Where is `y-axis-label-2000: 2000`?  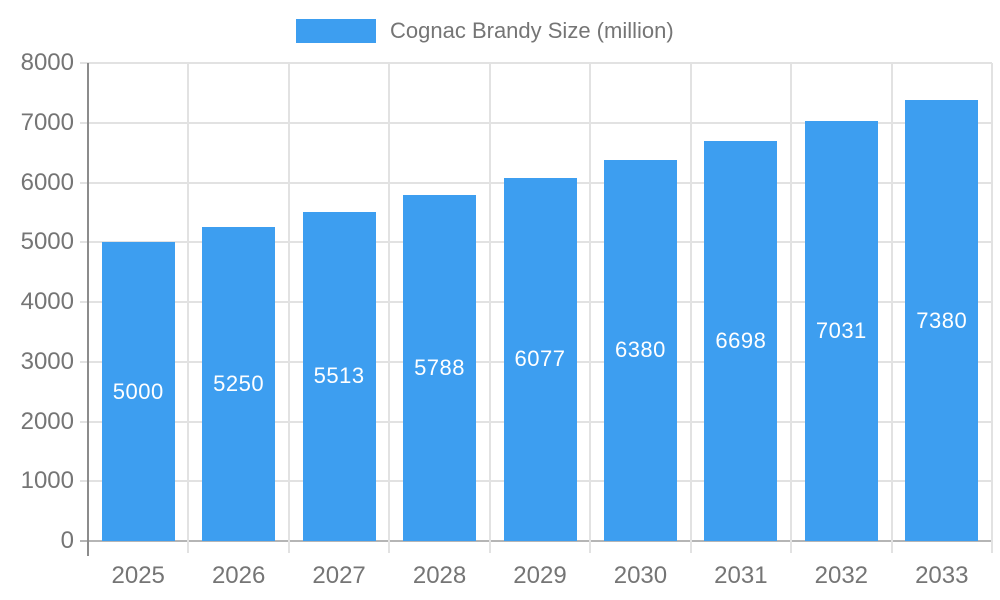 y-axis-label-2000: 2000 is located at coordinates (47, 421).